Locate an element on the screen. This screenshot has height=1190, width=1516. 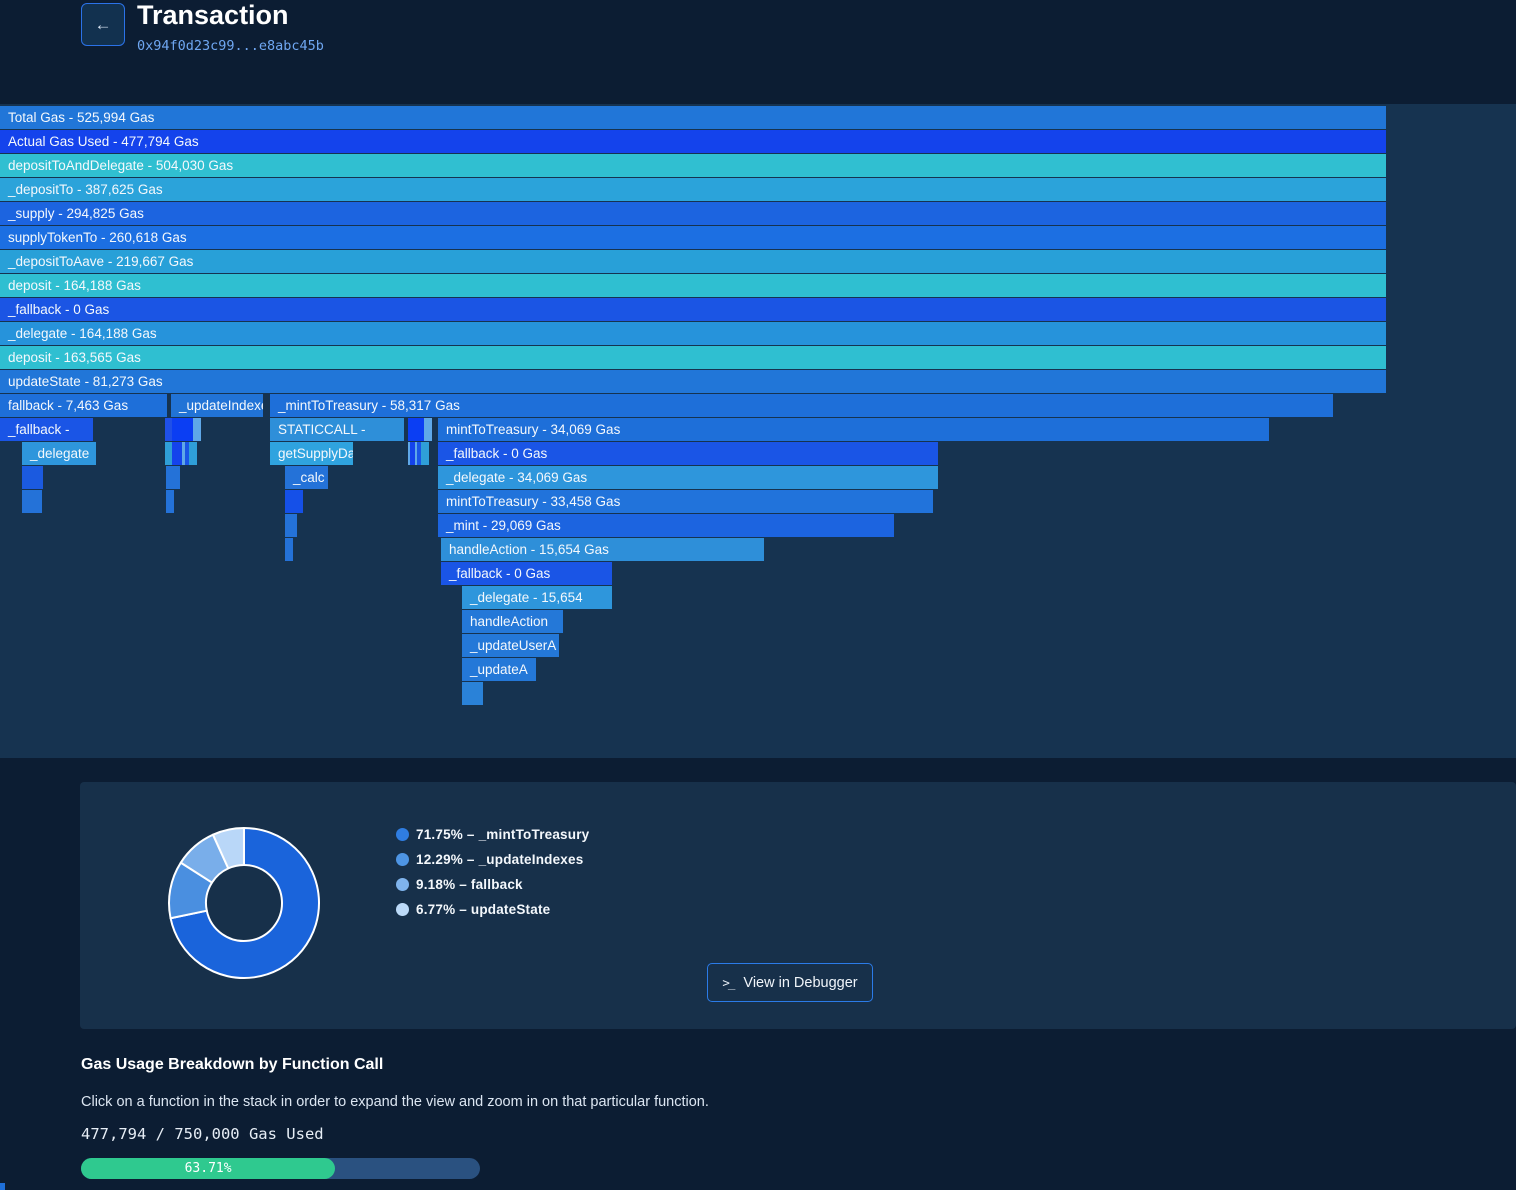
flame-bar: getSupplyData is located at coordinates (311, 453).